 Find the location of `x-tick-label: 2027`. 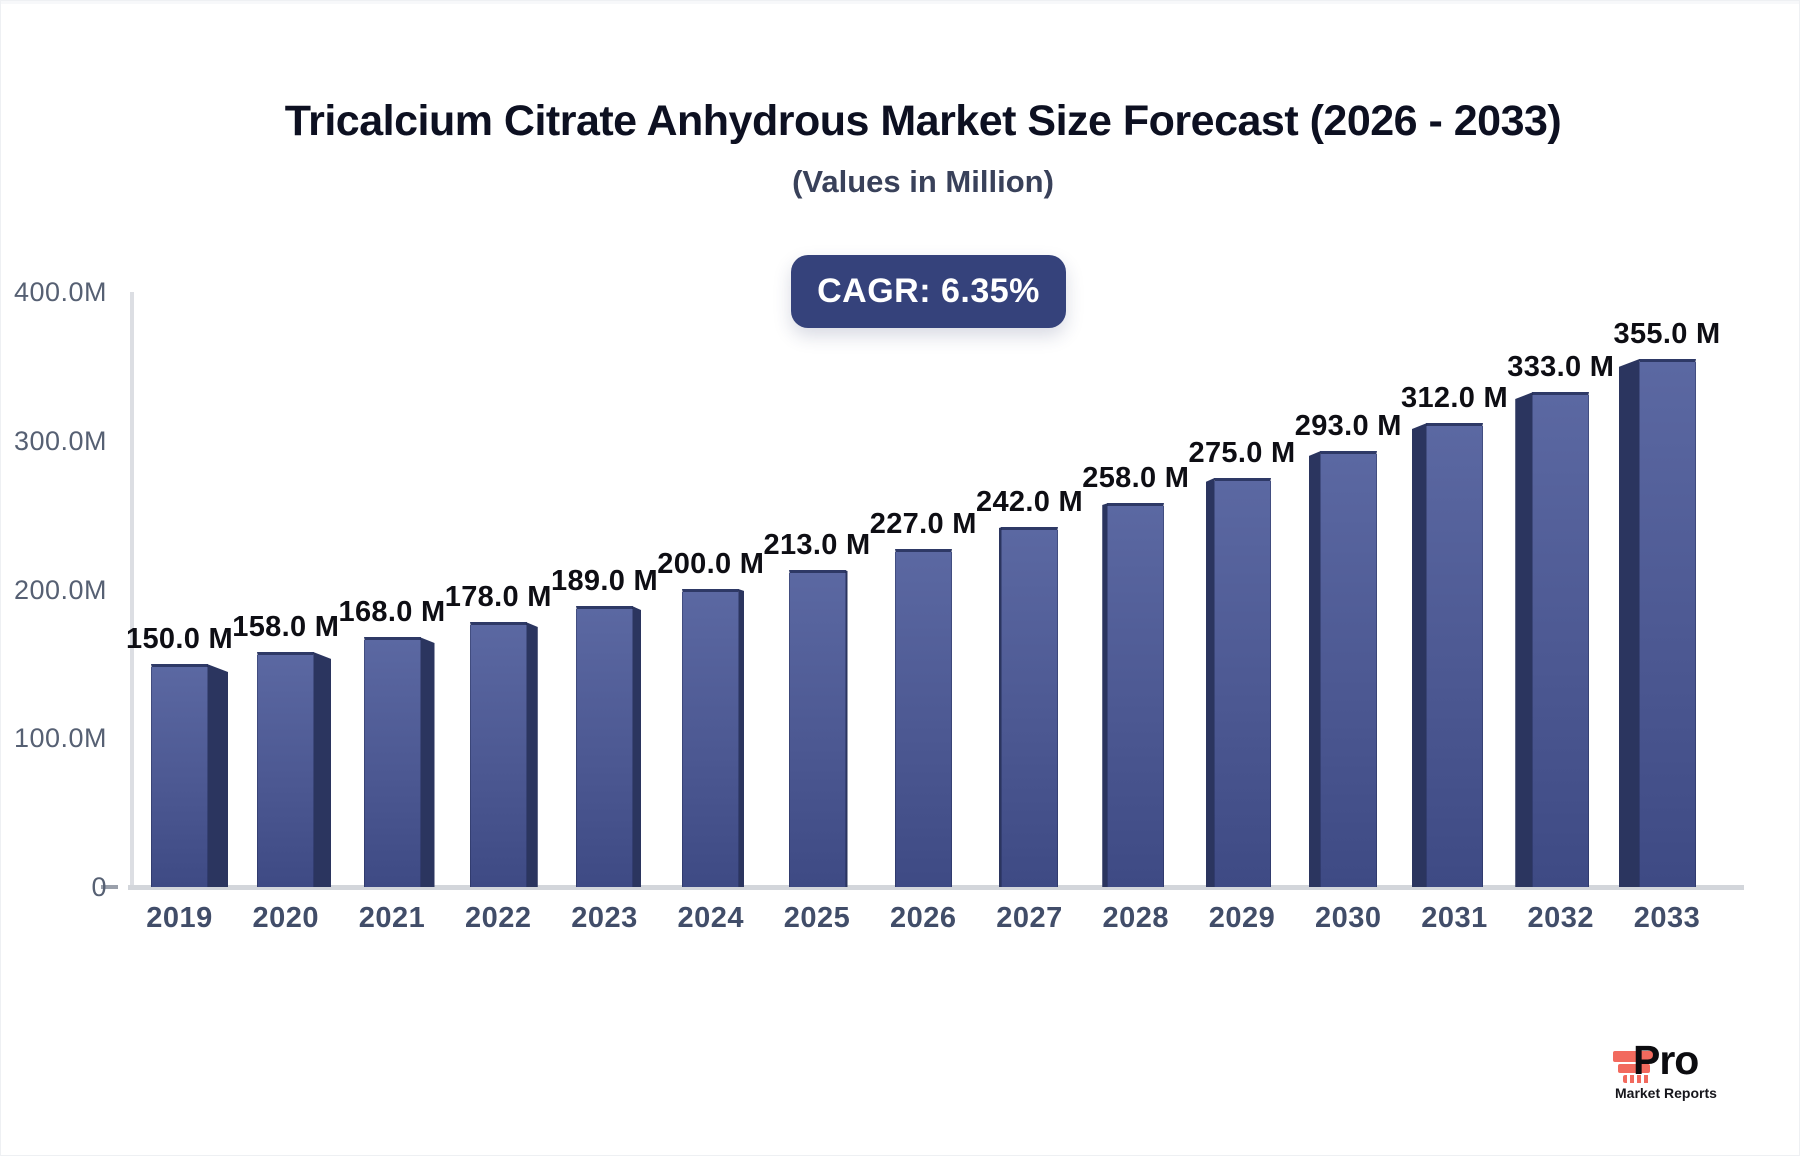

x-tick-label: 2027 is located at coordinates (1029, 918).